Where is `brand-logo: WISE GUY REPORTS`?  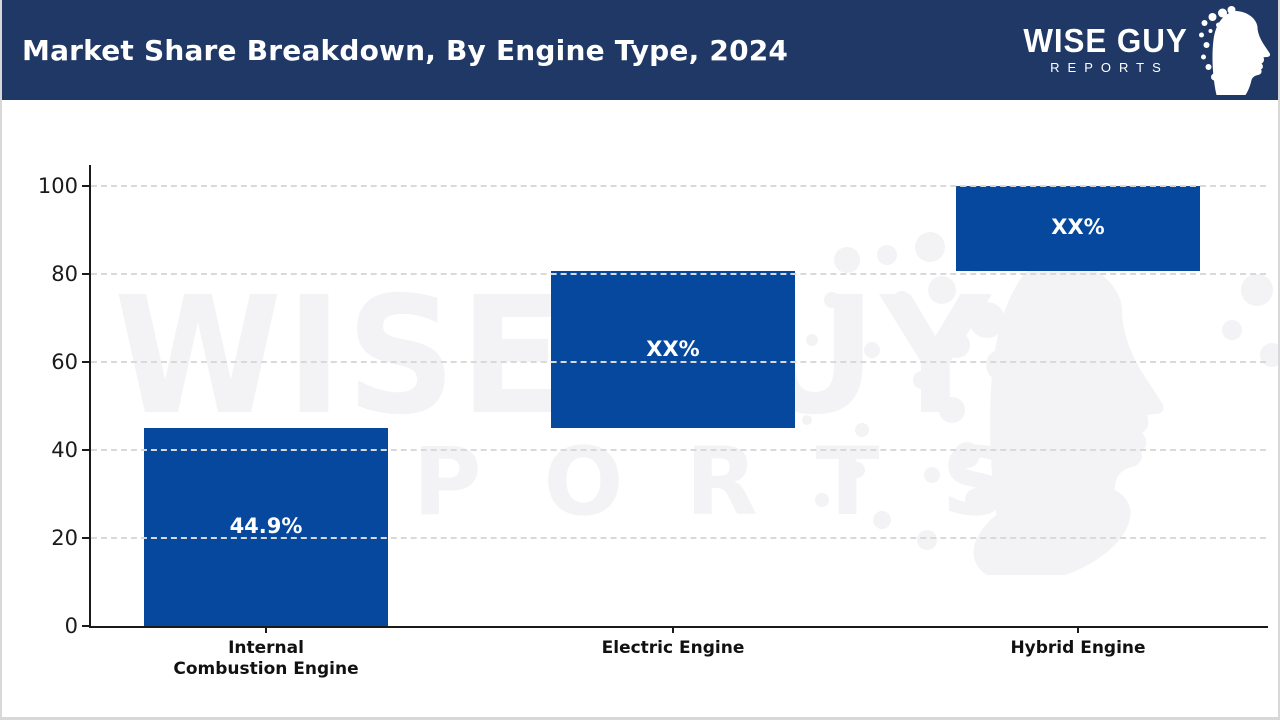
brand-logo: WISE GUY REPORTS is located at coordinates (1148, 50).